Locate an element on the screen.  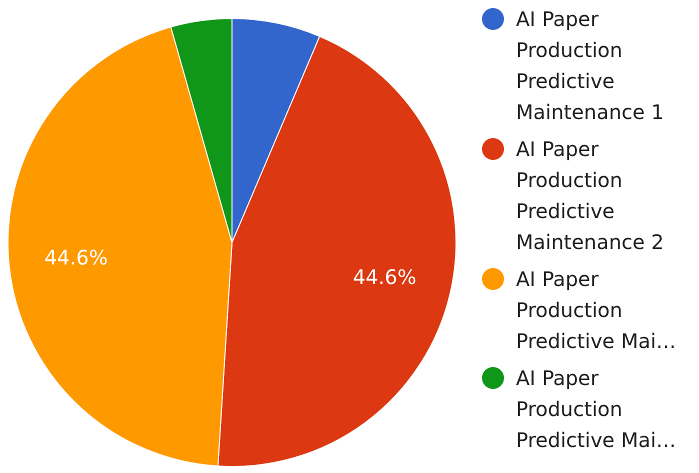
legend-label: AI Paper Production Predictive Maintenance 2 is located at coordinates (590, 196).